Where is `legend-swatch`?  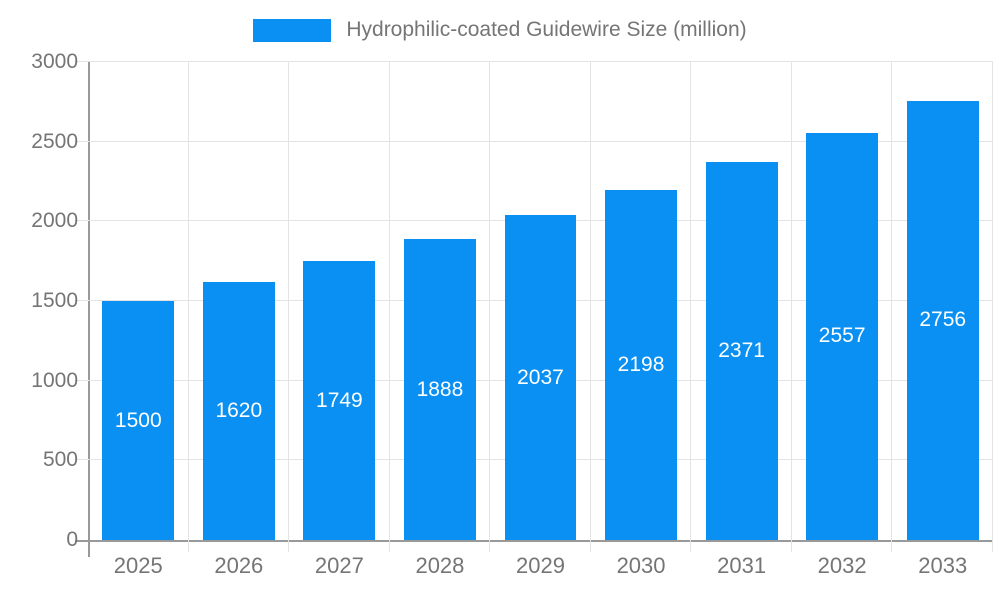
legend-swatch is located at coordinates (292, 30).